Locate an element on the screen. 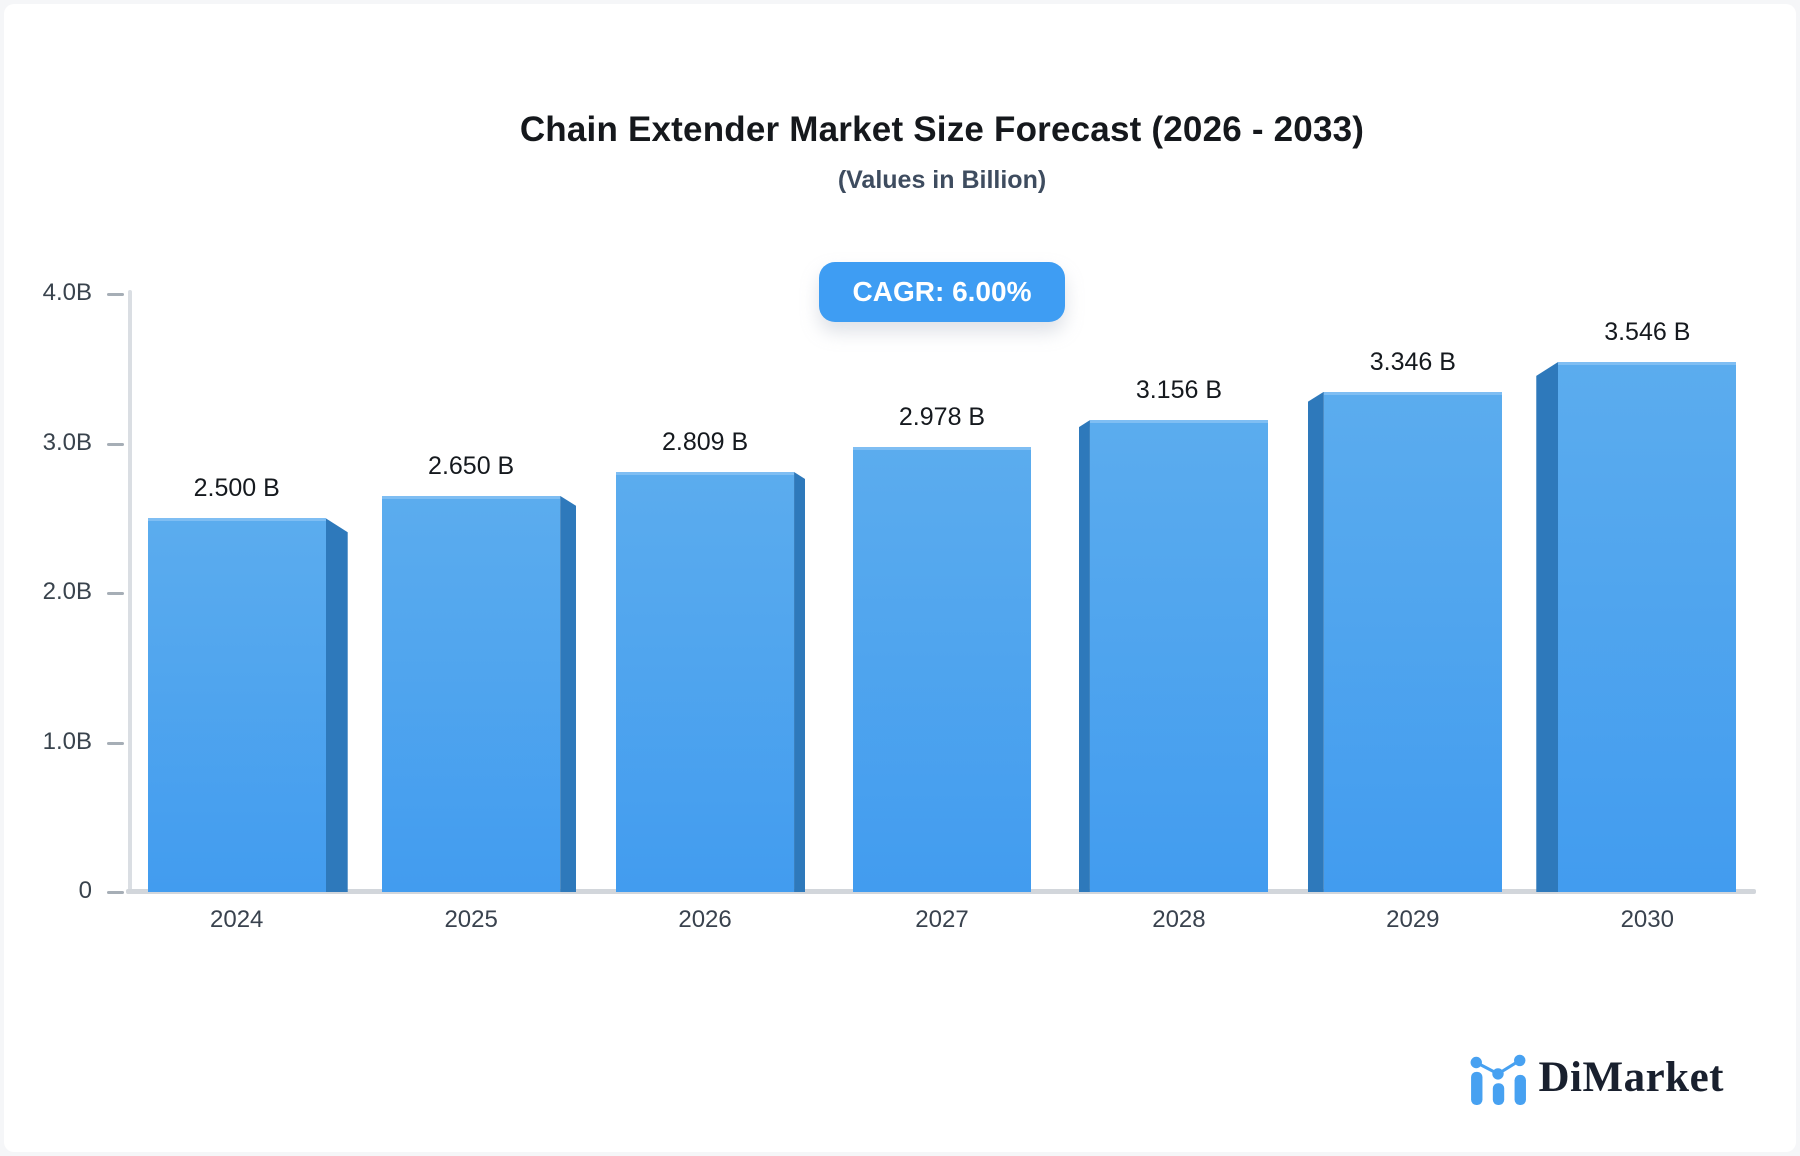 This screenshot has height=1156, width=1800. bar-value-label-2028: 3.156 B is located at coordinates (1179, 390).